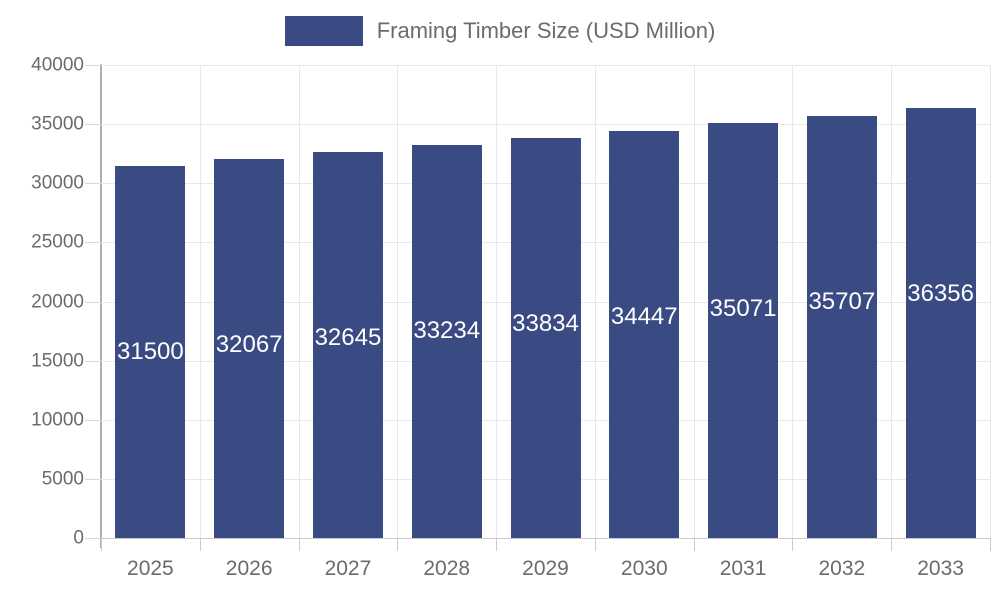  I want to click on legend-color-swatch-icon, so click(323, 31).